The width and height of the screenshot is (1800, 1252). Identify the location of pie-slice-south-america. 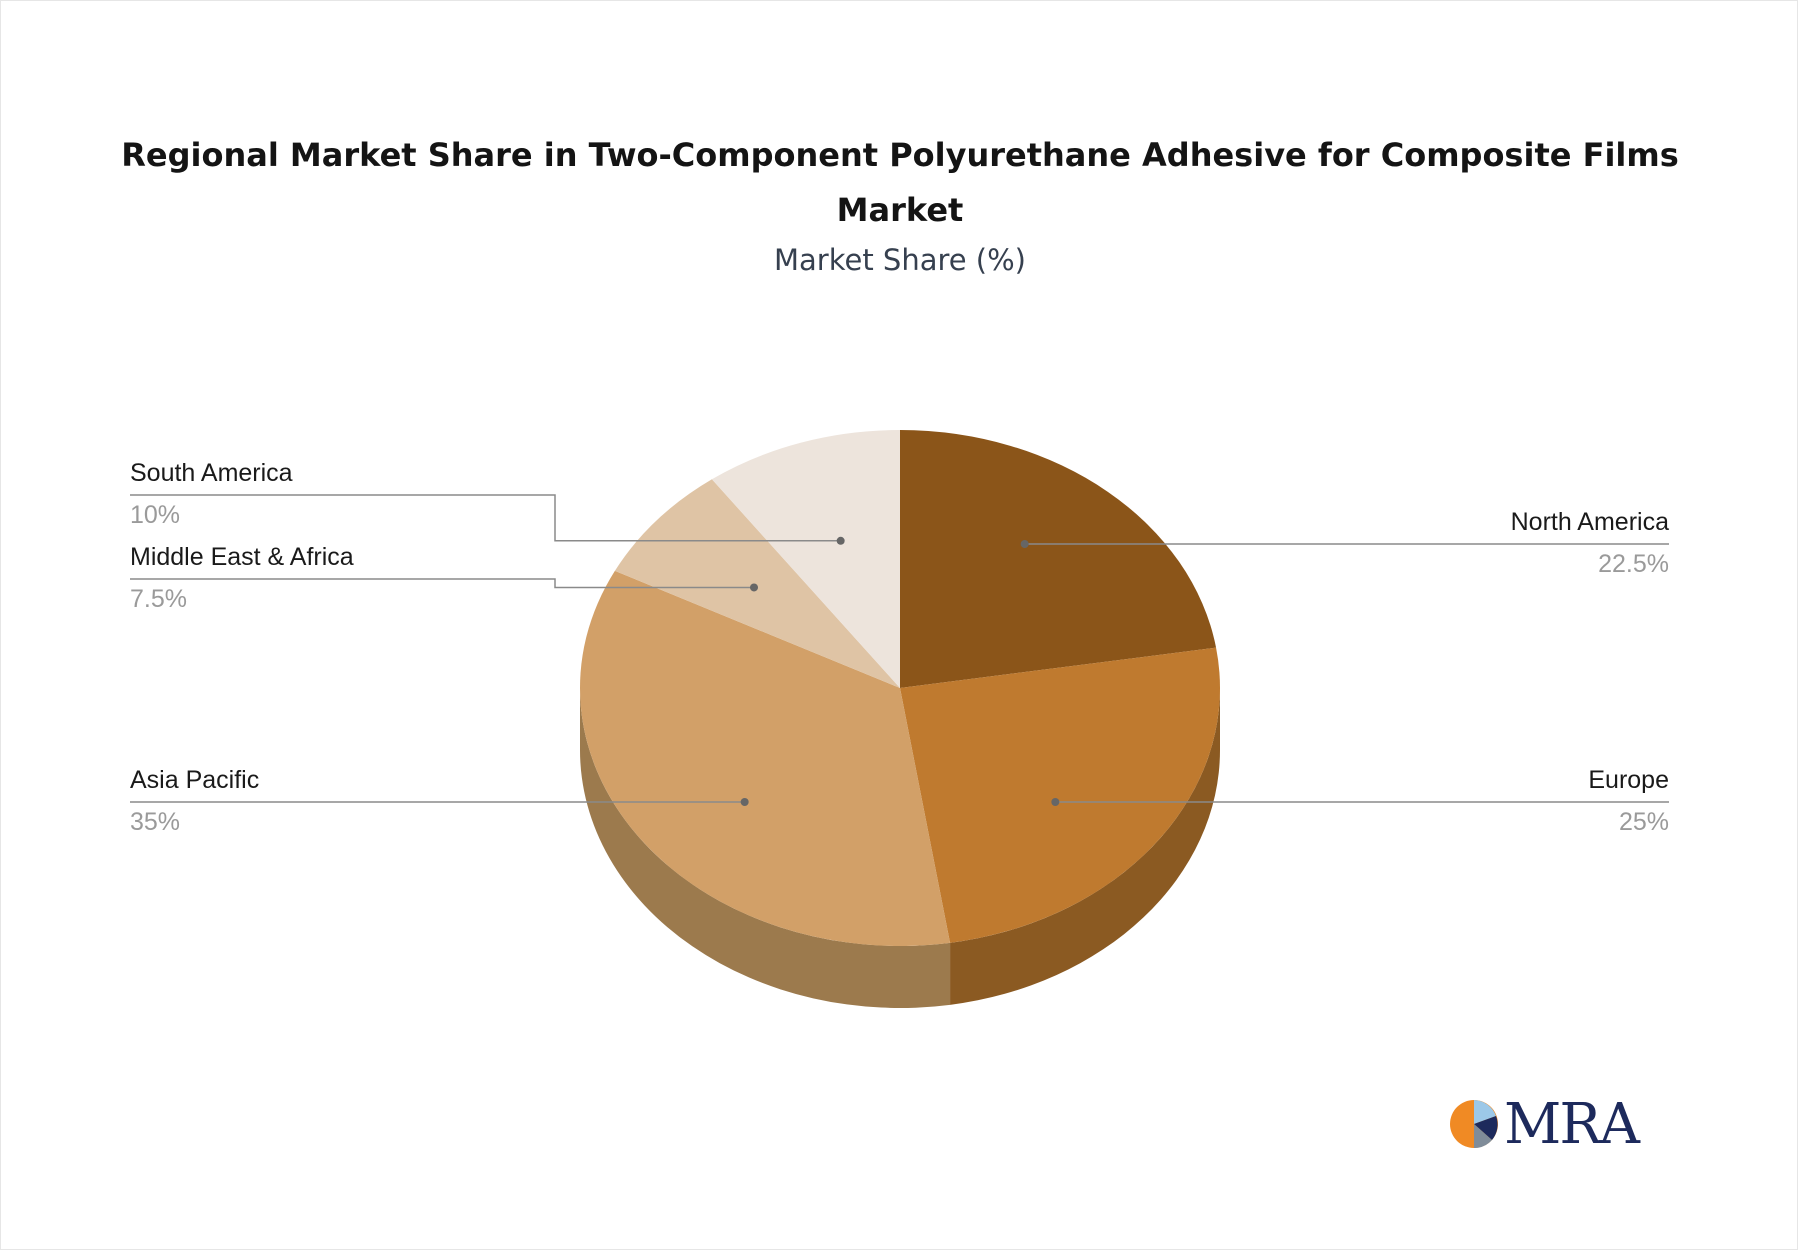
(805, 559).